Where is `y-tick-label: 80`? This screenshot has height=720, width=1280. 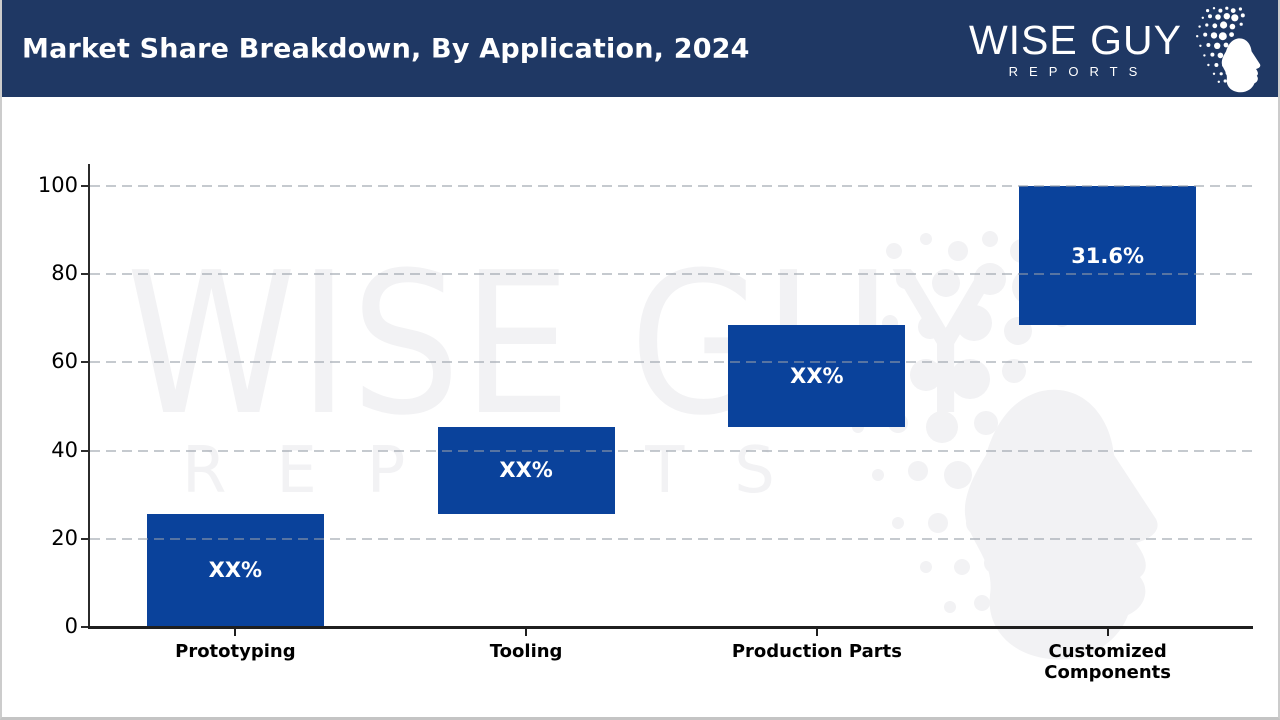 y-tick-label: 80 is located at coordinates (64, 273).